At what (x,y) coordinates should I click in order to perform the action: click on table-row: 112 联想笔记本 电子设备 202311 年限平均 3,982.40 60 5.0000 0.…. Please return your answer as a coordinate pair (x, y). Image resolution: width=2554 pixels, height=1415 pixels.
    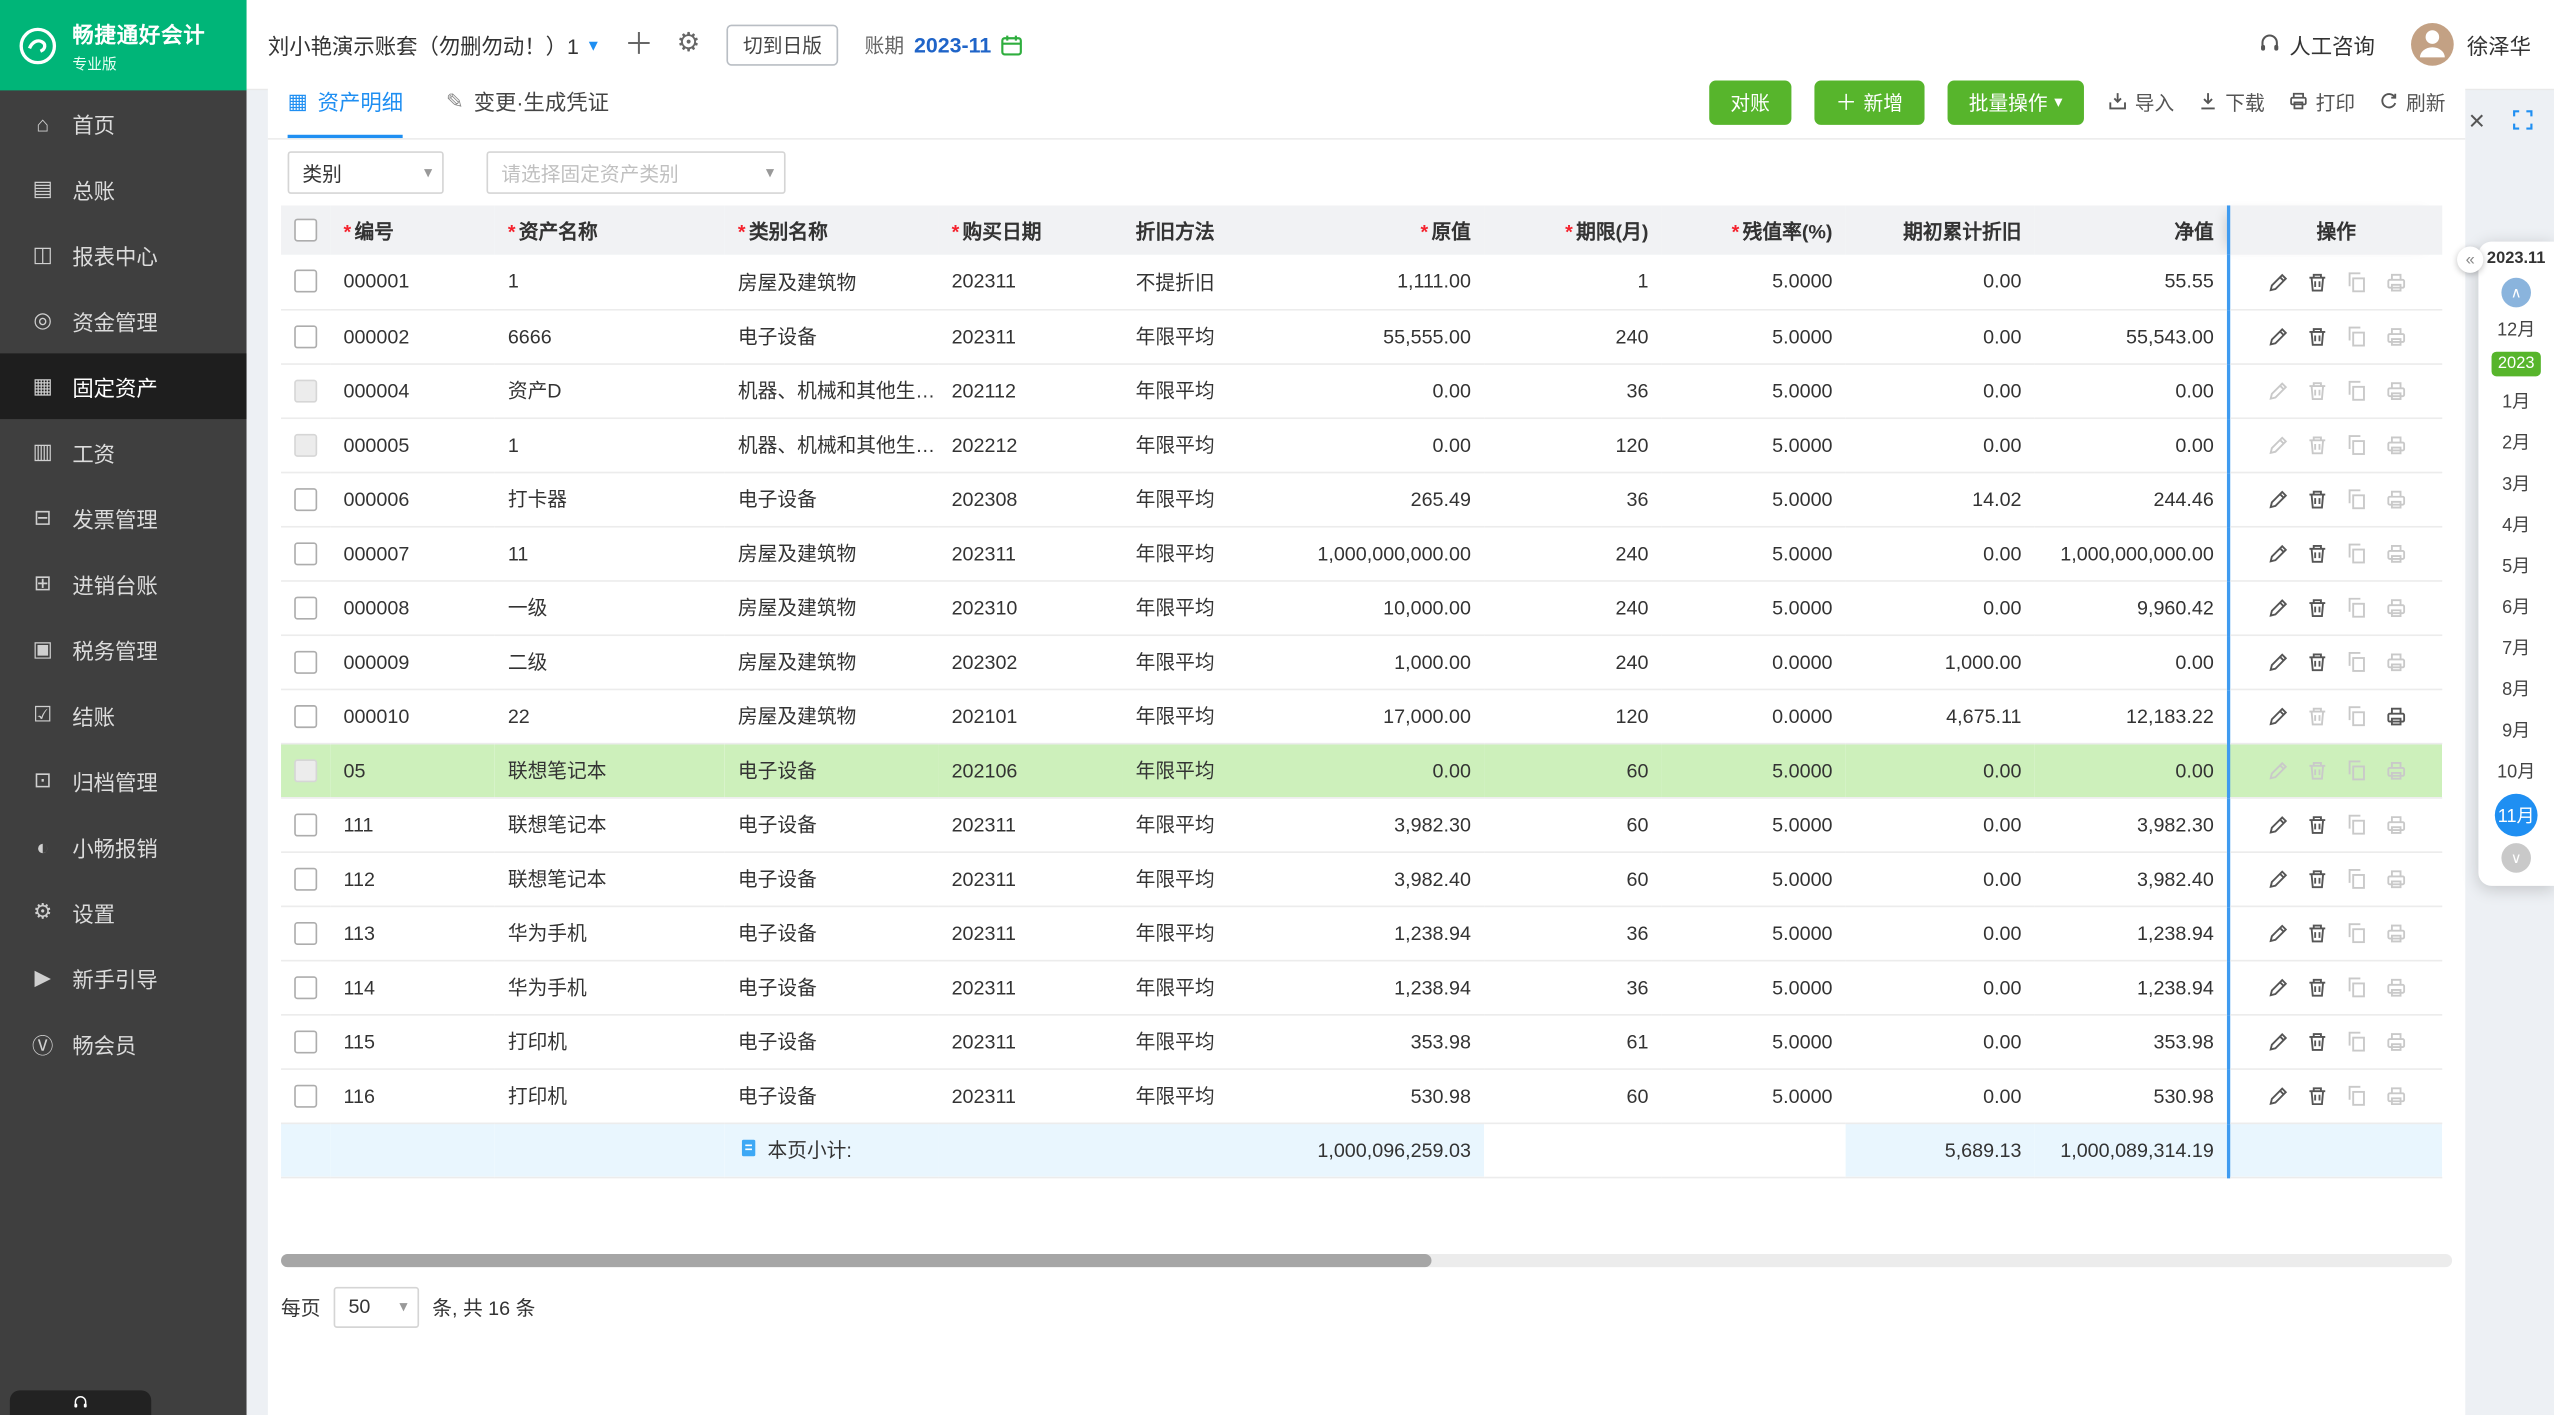
    Looking at the image, I should click on (1362, 879).